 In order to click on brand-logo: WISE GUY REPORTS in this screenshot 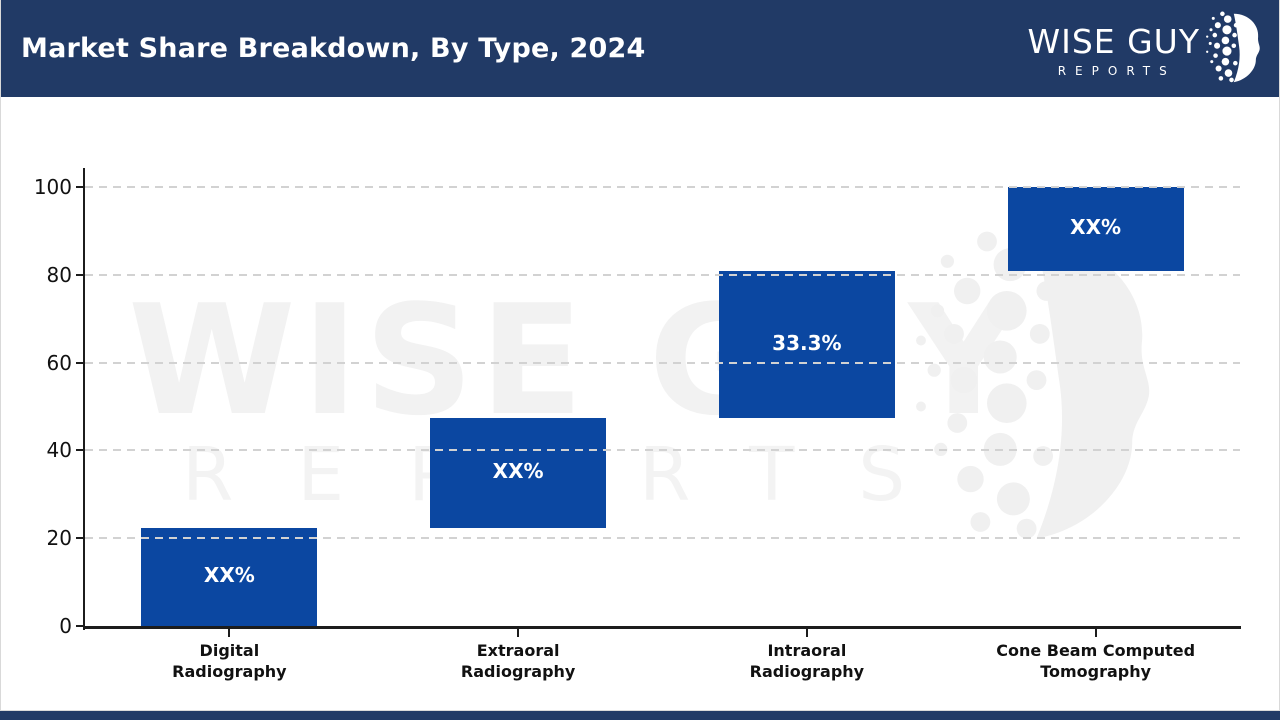, I will do `click(1137, 49)`.